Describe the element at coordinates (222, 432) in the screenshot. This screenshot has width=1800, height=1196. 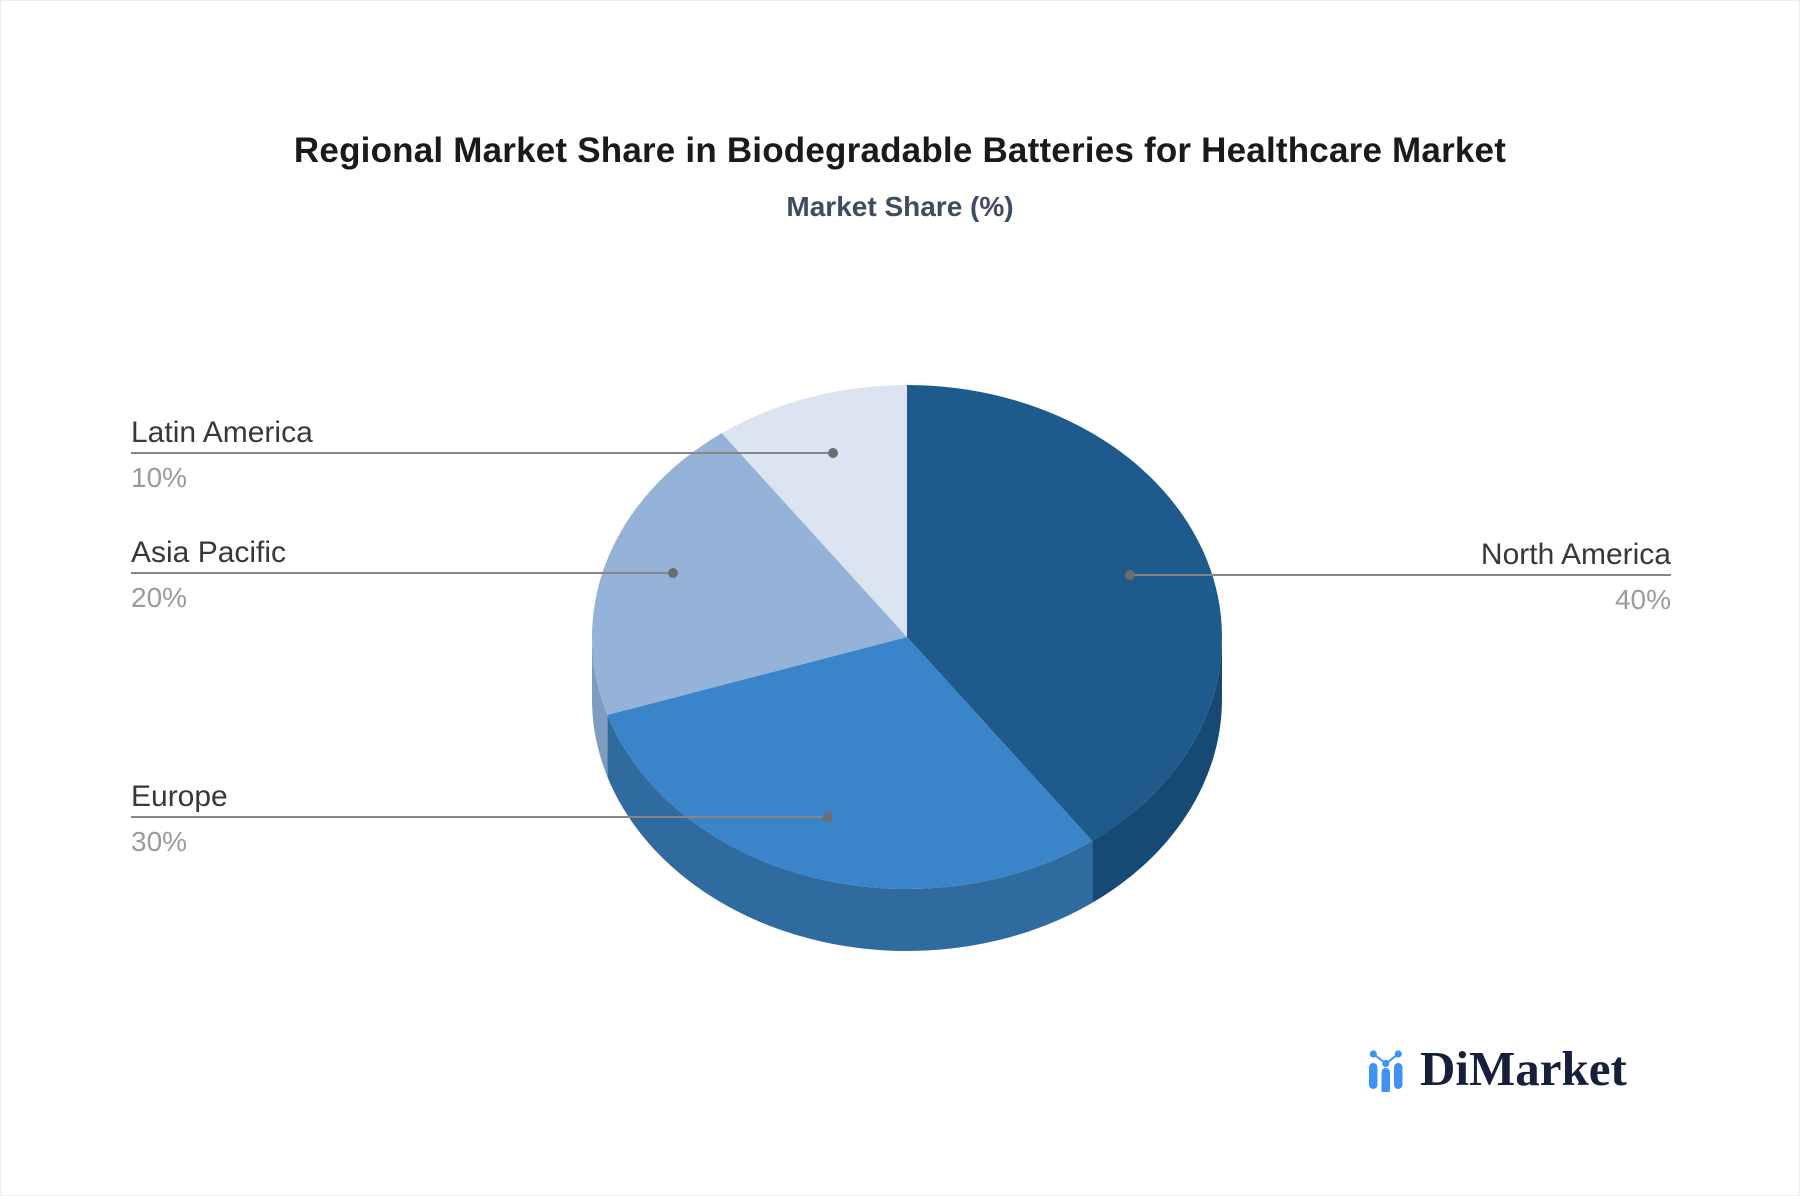
I see `callout-label: Latin America` at that location.